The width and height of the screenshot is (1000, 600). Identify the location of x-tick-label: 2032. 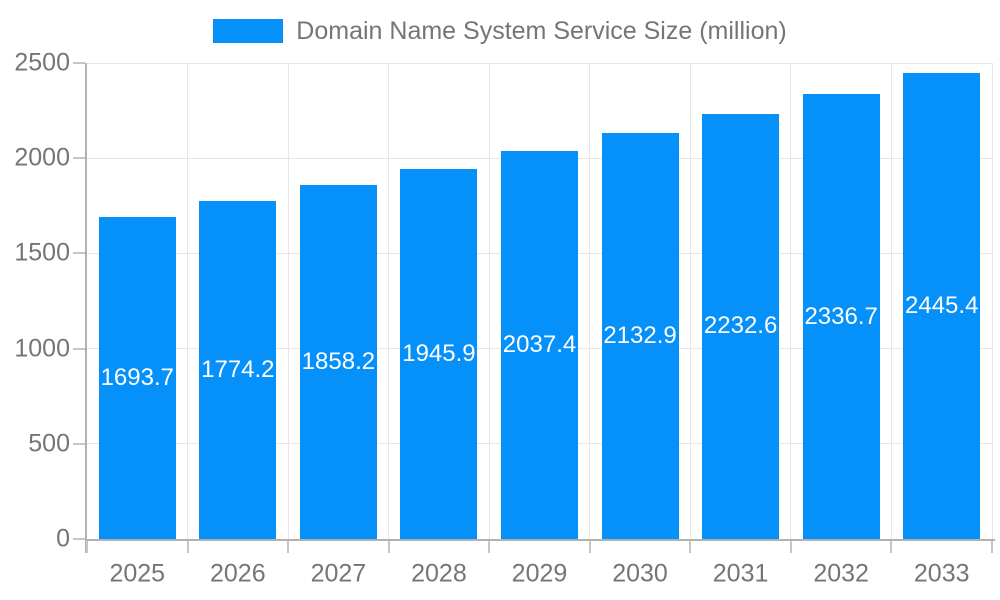
(841, 573).